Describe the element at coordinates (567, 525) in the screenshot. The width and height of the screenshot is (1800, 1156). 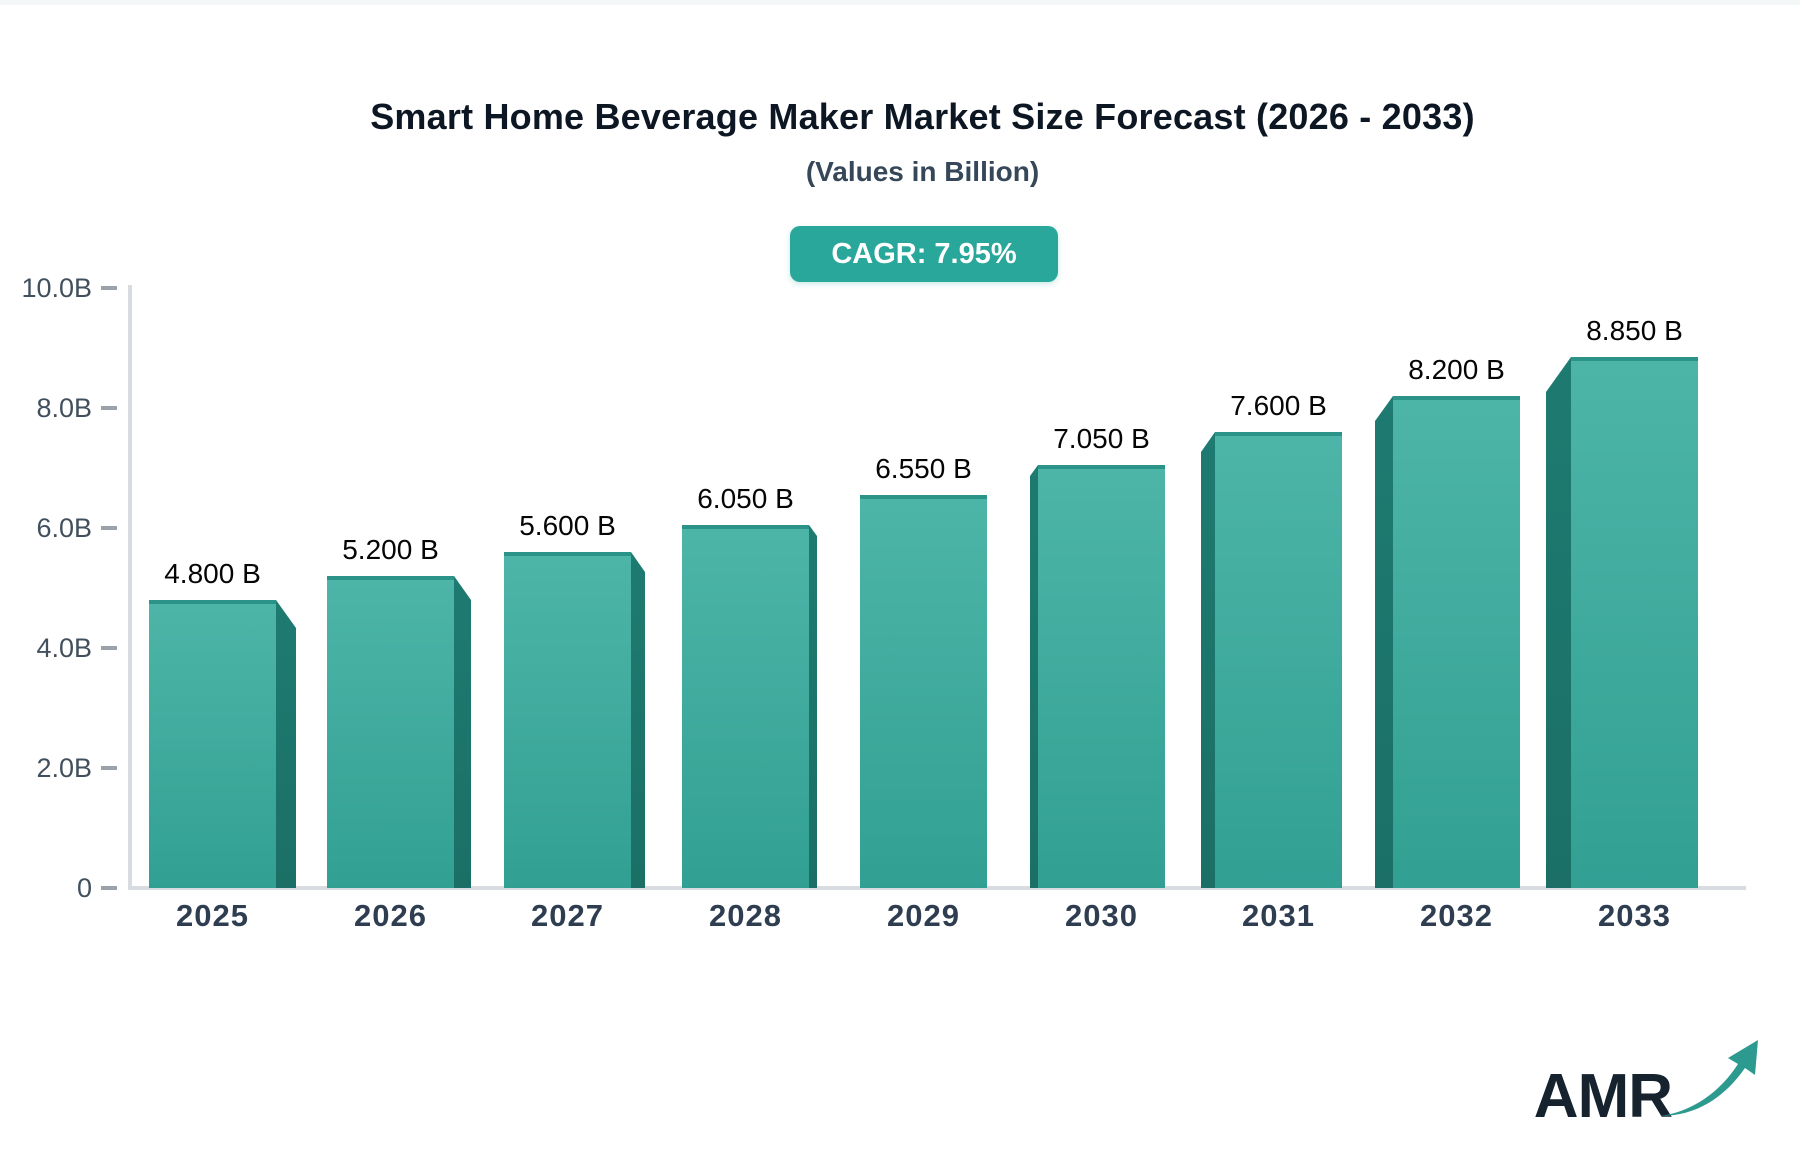
I see `bar-value-label: 5.600 B` at that location.